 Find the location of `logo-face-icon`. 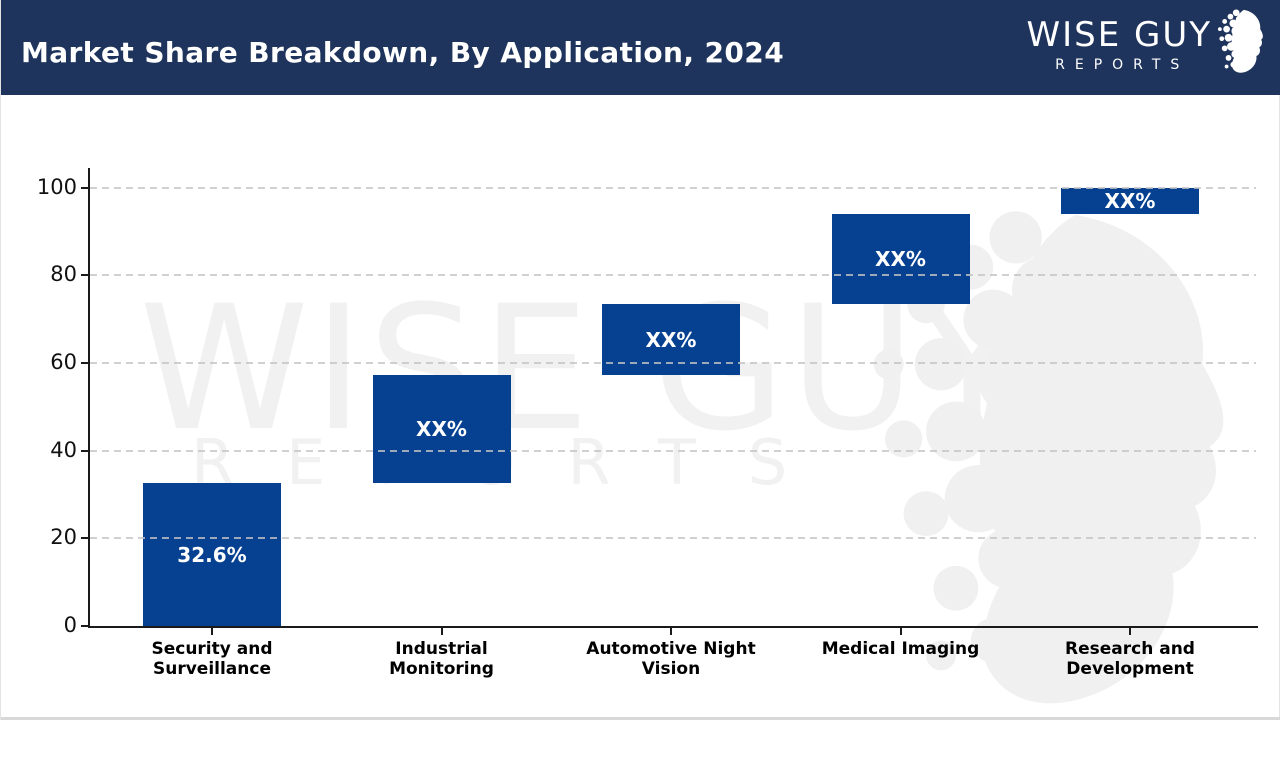

logo-face-icon is located at coordinates (1240, 41).